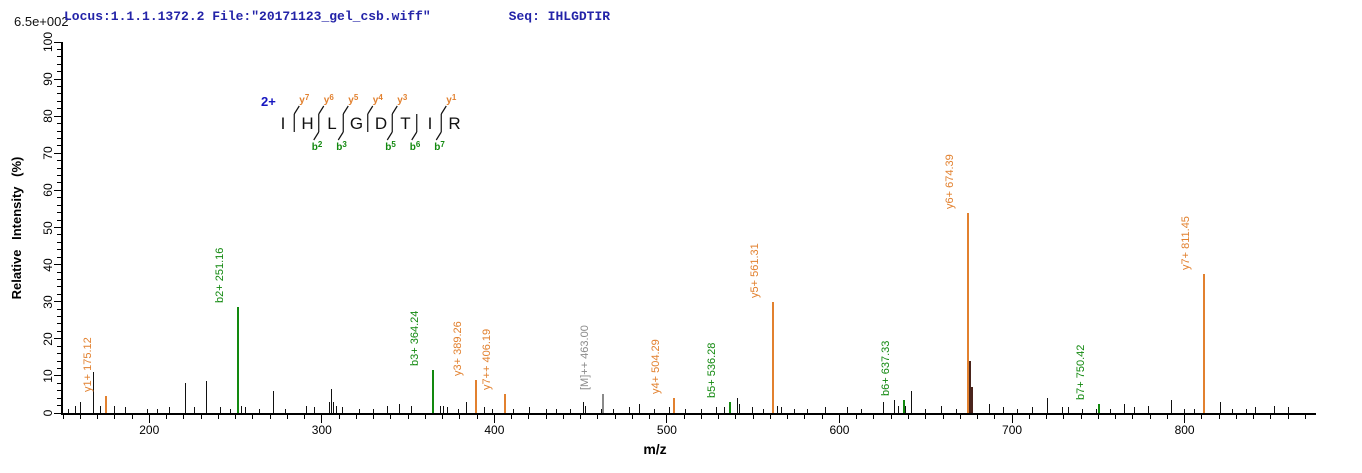  What do you see at coordinates (48, 302) in the screenshot?
I see `y-tick-label: 30` at bounding box center [48, 302].